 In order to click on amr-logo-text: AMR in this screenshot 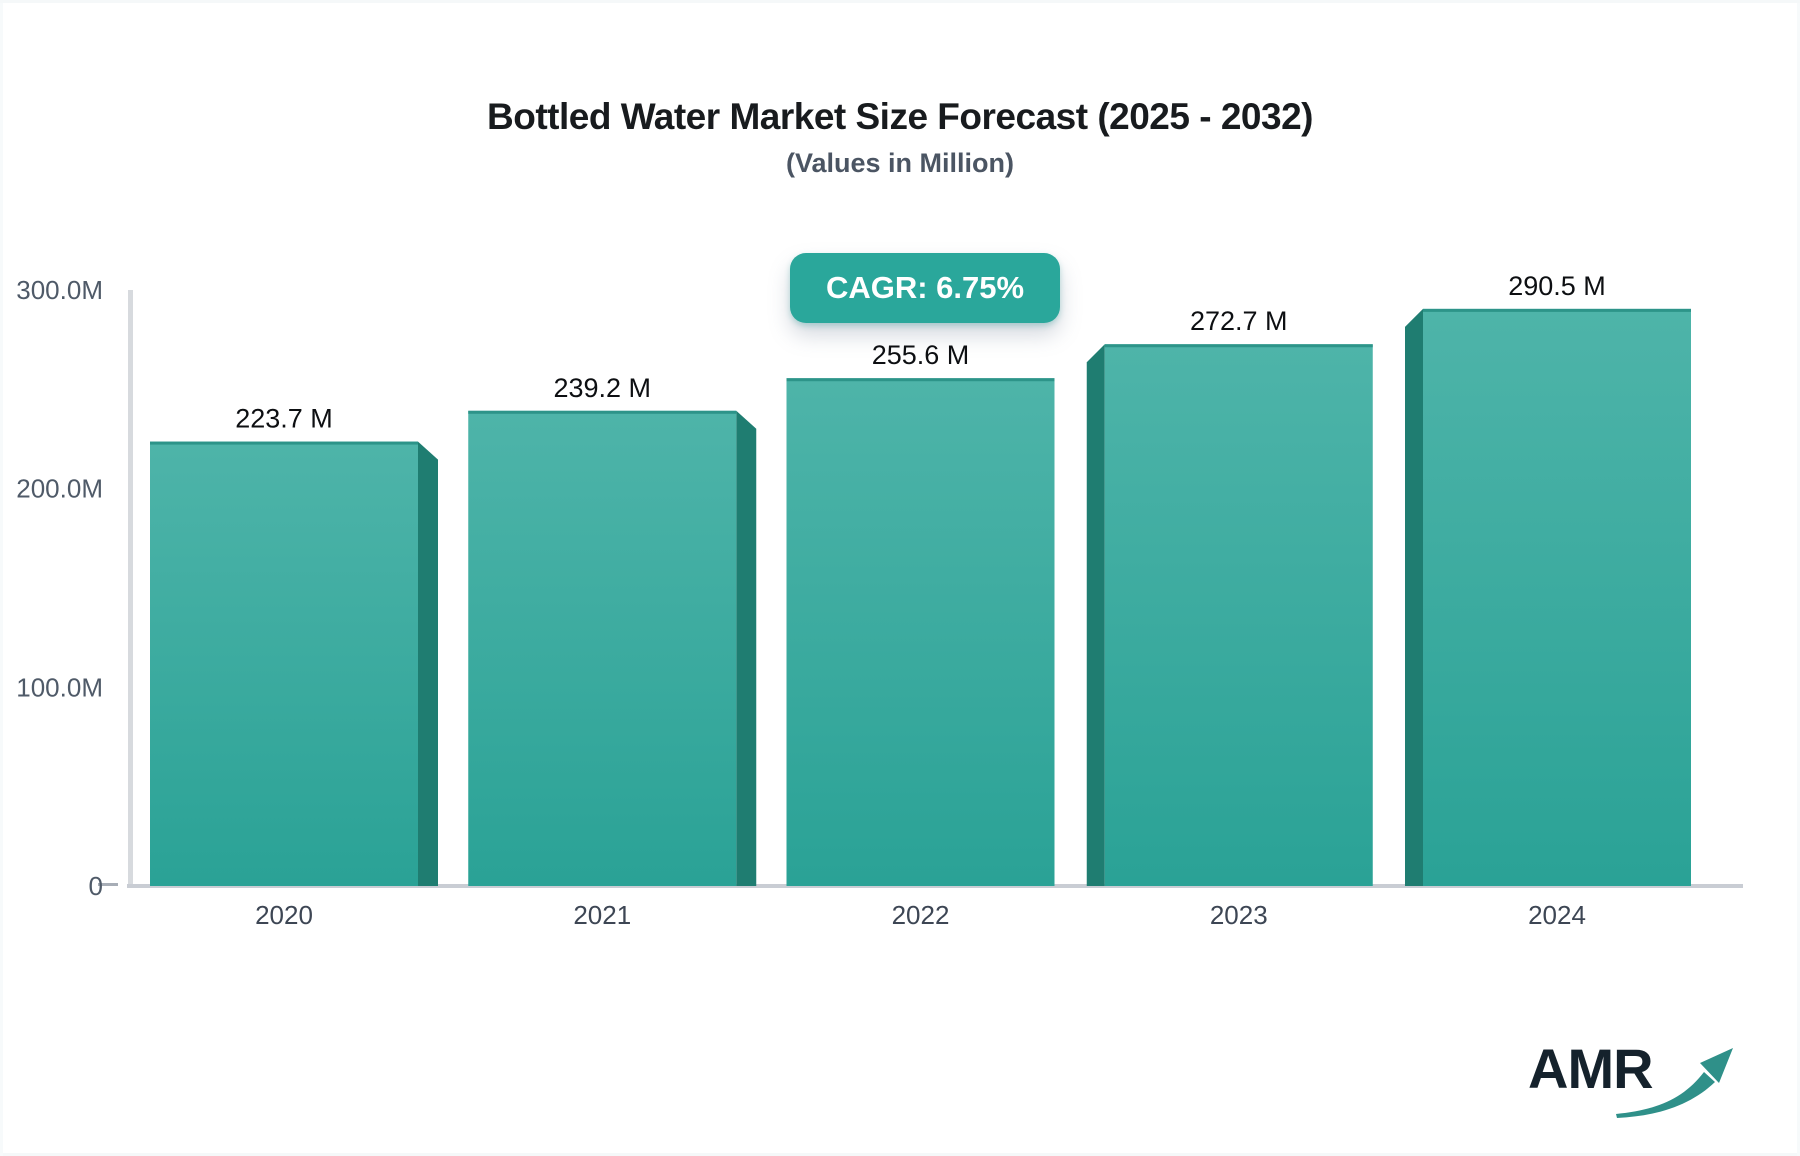, I will do `click(1591, 1068)`.